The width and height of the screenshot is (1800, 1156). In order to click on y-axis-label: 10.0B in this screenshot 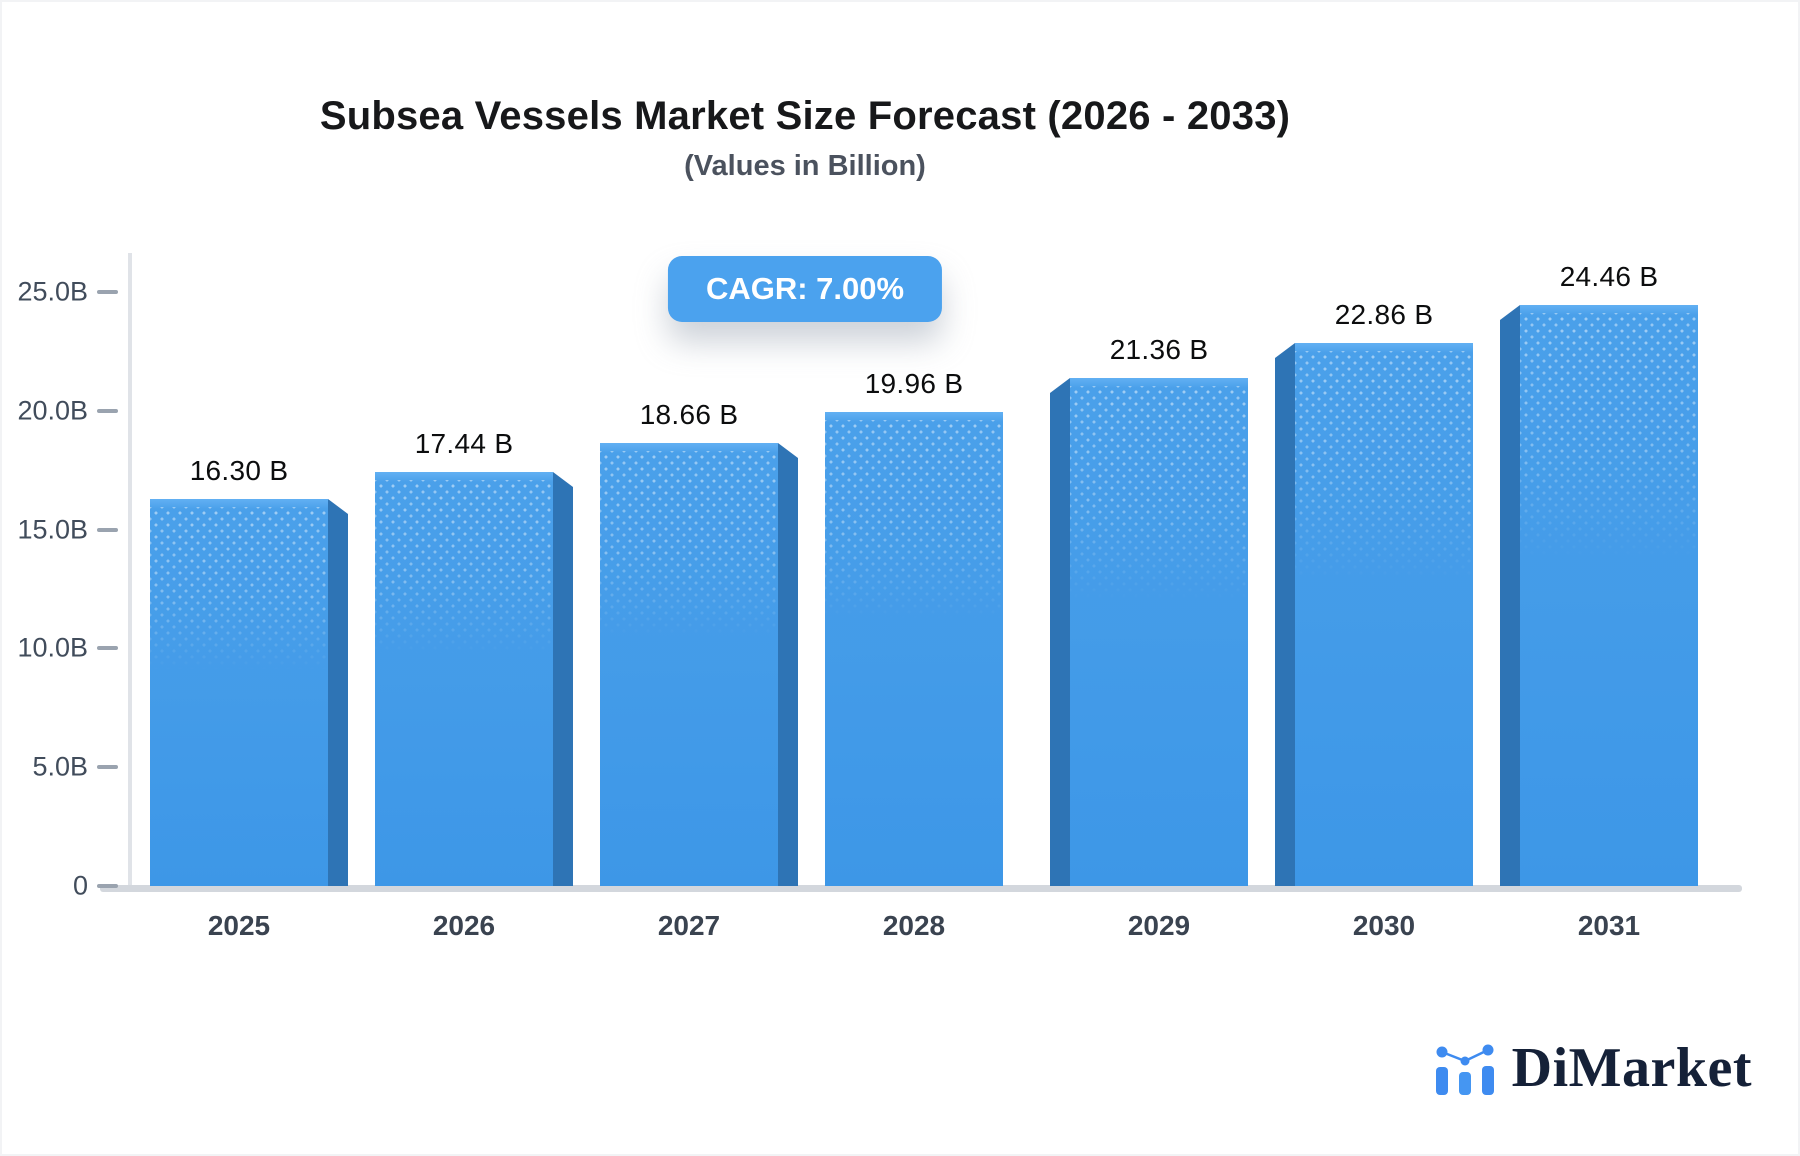, I will do `click(52, 647)`.